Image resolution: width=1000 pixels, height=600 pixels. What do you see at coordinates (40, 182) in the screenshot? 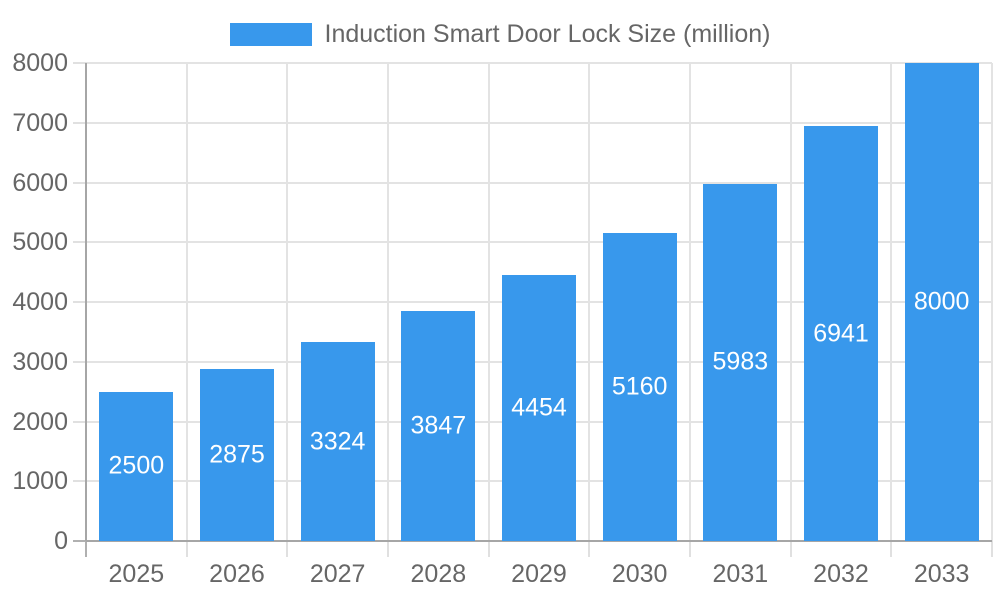
I see `y-axis-label: 6000` at bounding box center [40, 182].